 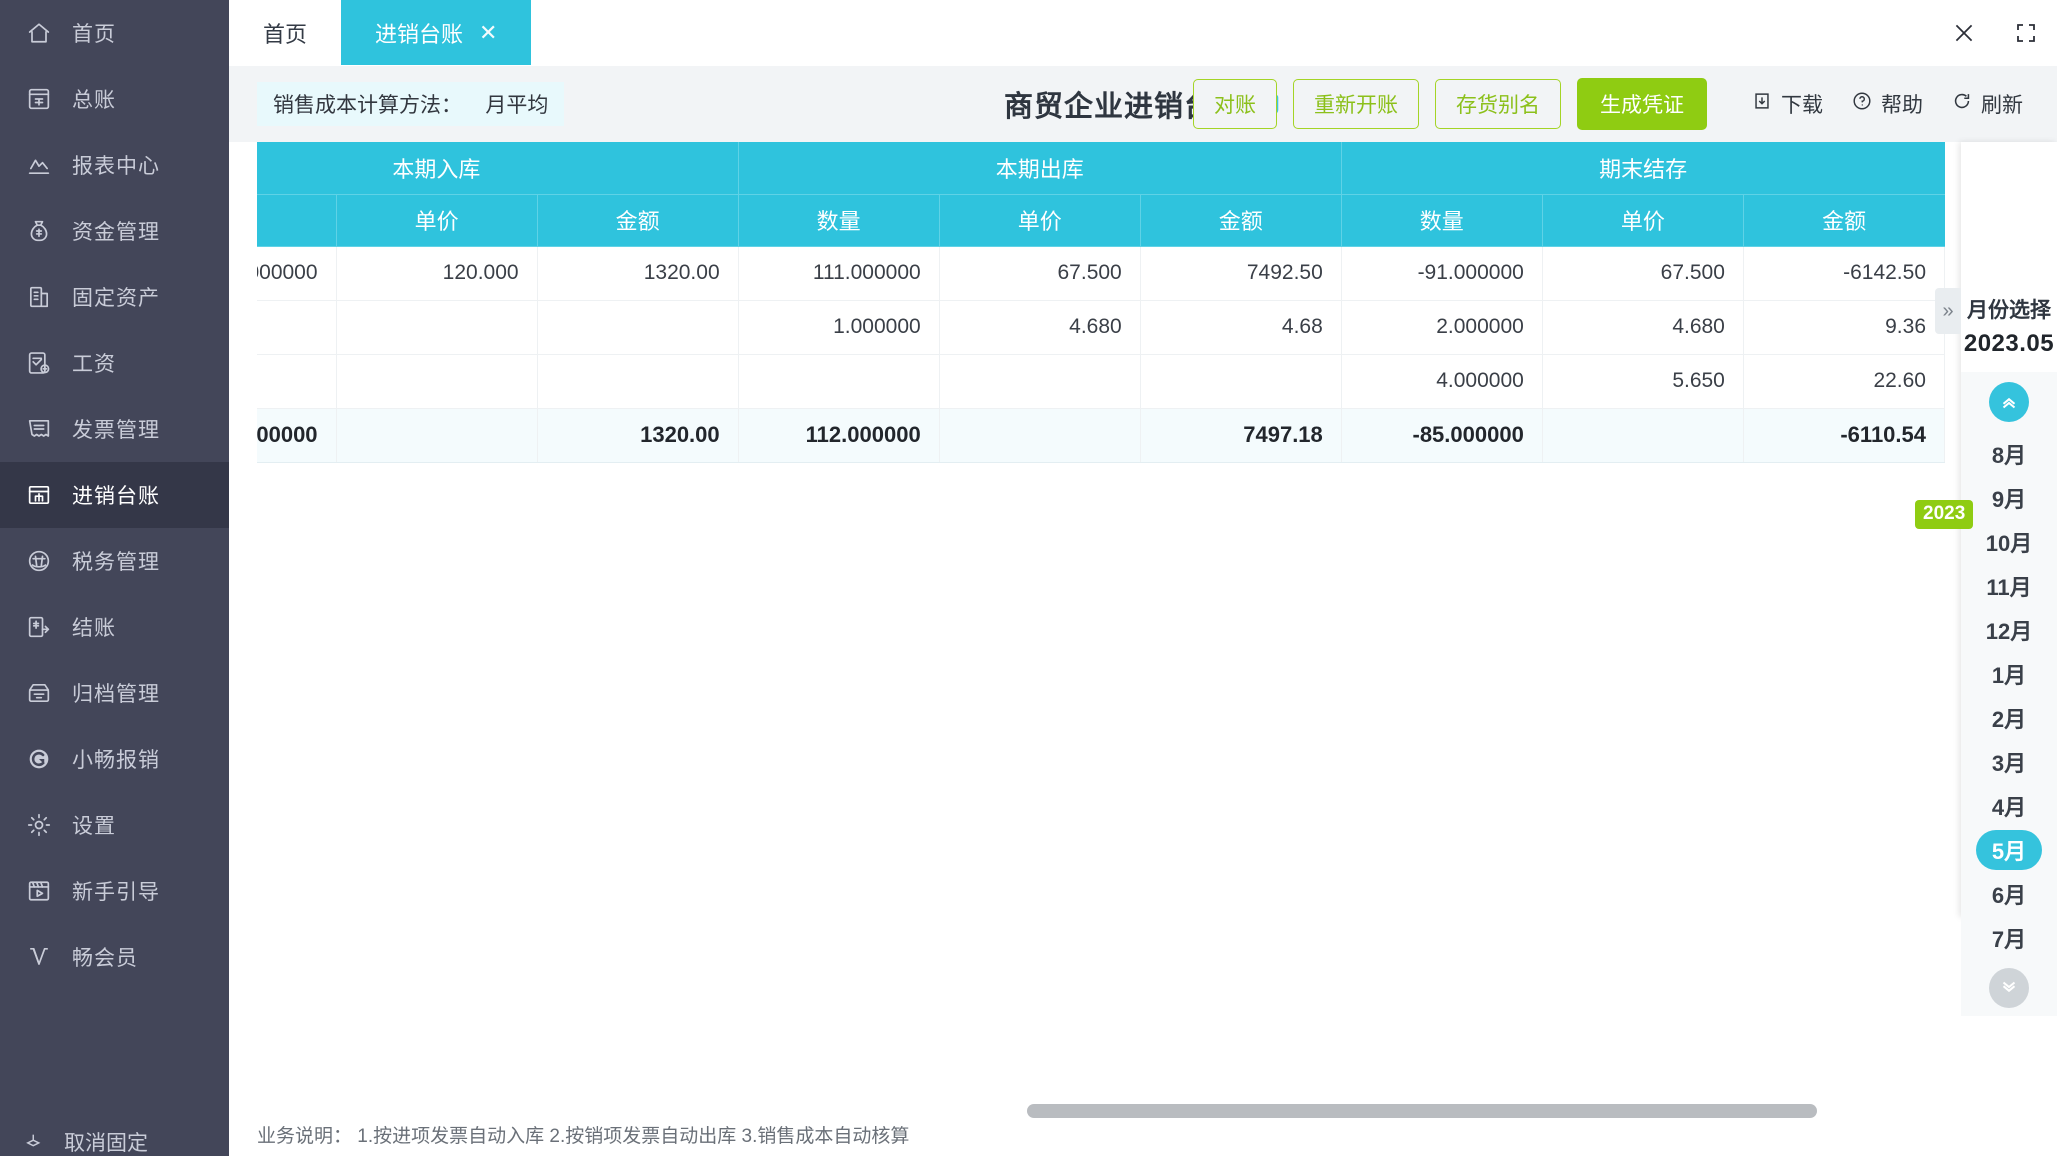 What do you see at coordinates (1235, 104) in the screenshot?
I see `reconcile-button: 对账` at bounding box center [1235, 104].